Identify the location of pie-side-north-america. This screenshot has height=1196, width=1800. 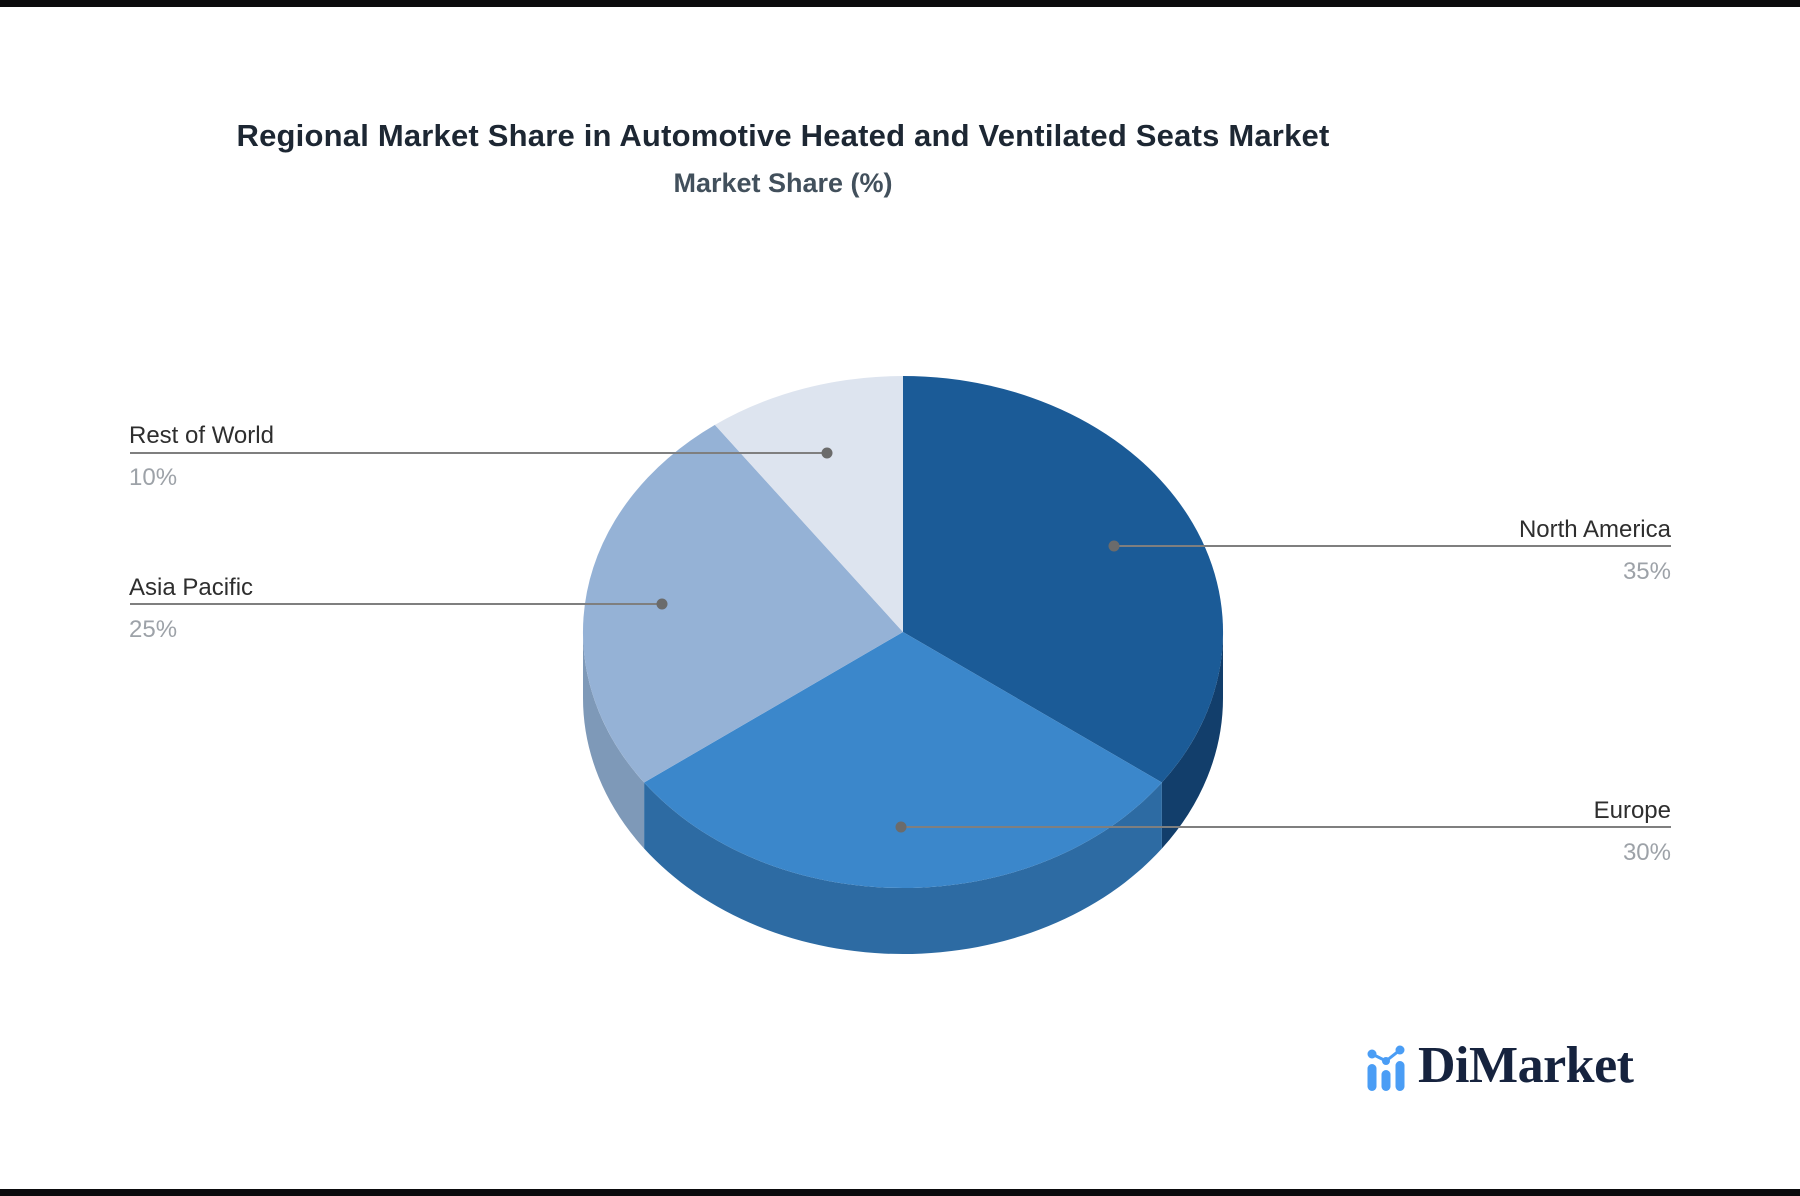
(1192, 740).